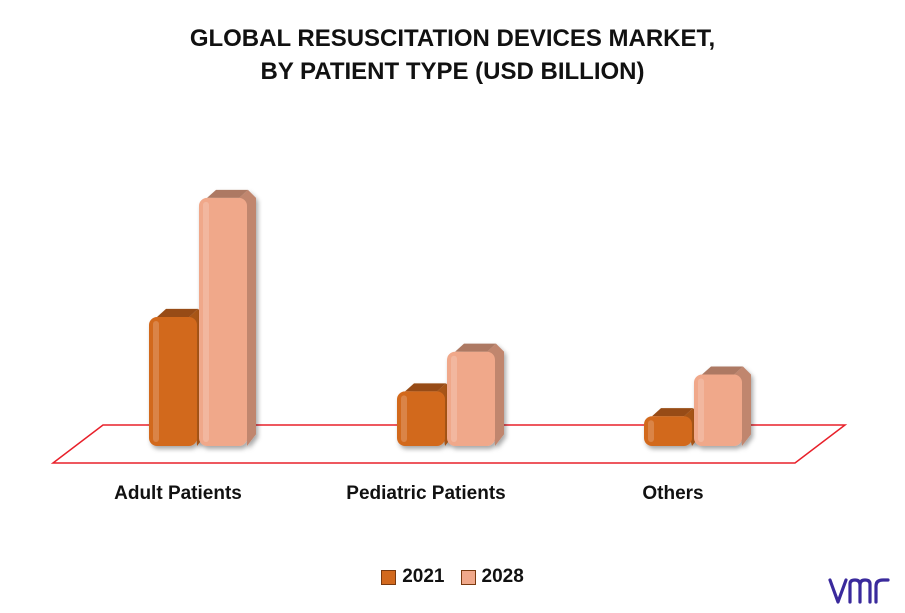  What do you see at coordinates (423, 576) in the screenshot?
I see `legend-label-2021: 2021` at bounding box center [423, 576].